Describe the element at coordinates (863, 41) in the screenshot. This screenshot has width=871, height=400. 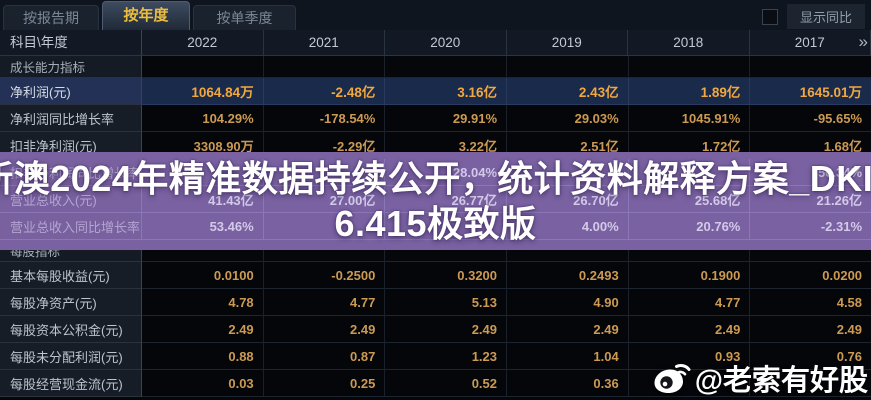
I see `more-years-chevron-icon: »` at that location.